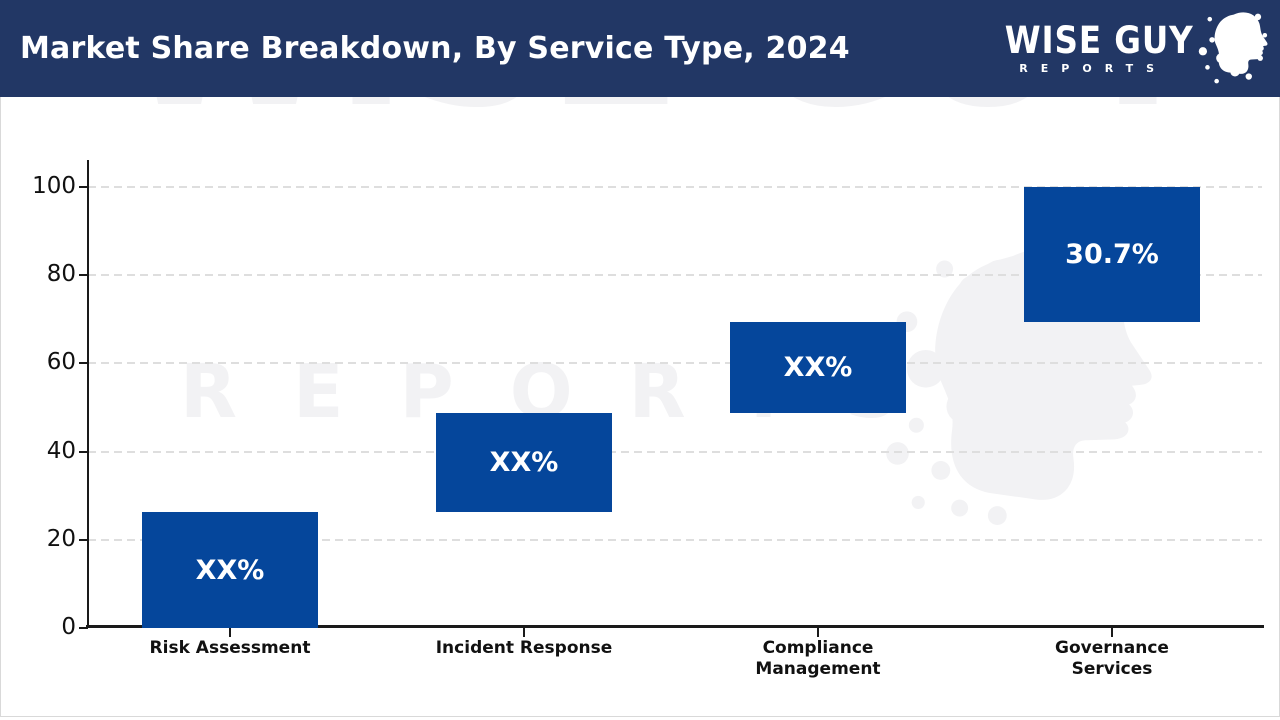 The height and width of the screenshot is (720, 1280). Describe the element at coordinates (230, 648) in the screenshot. I see `category-label: Risk Assessment` at that location.